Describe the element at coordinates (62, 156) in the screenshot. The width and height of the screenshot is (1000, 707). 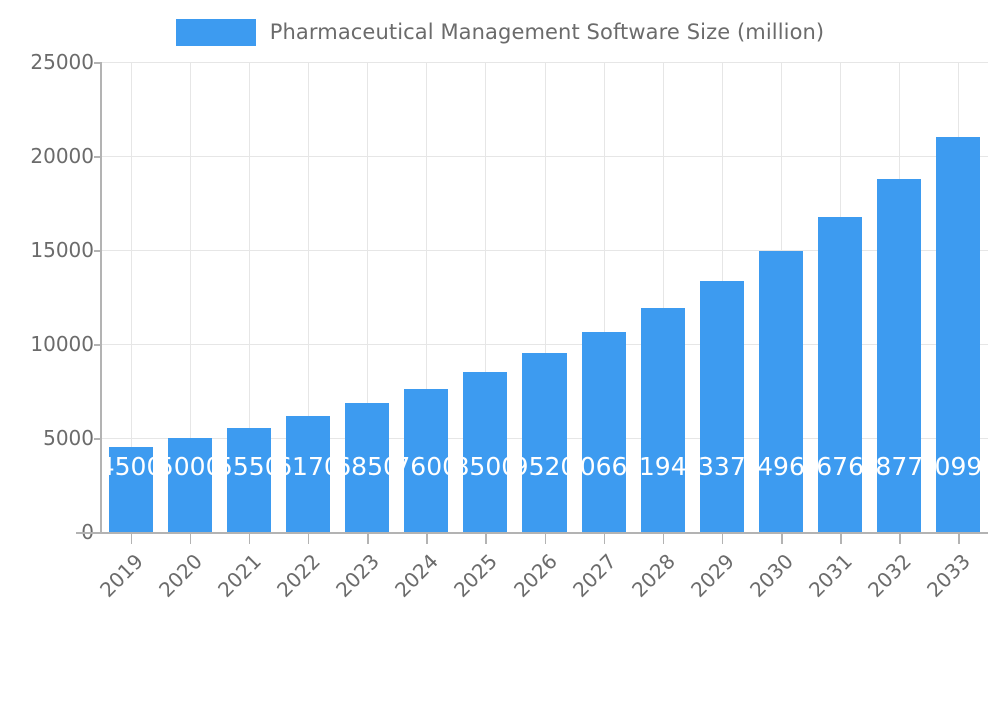
I see `y-axis-tick-label: 20000` at that location.